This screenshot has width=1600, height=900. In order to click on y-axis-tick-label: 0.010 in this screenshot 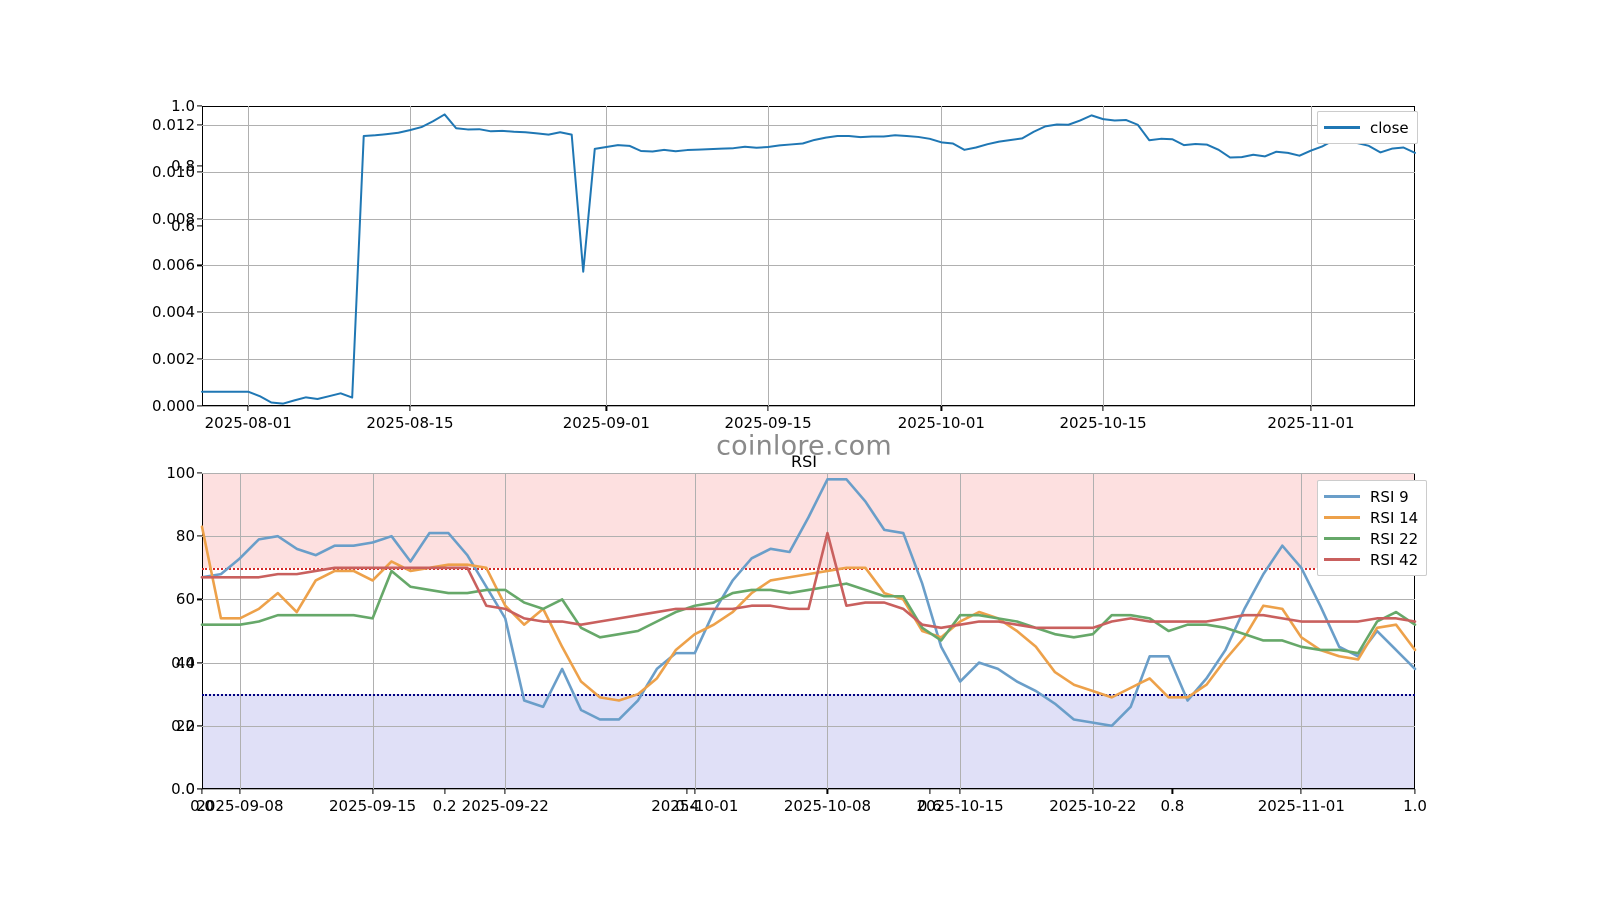, I will do `click(173, 171)`.